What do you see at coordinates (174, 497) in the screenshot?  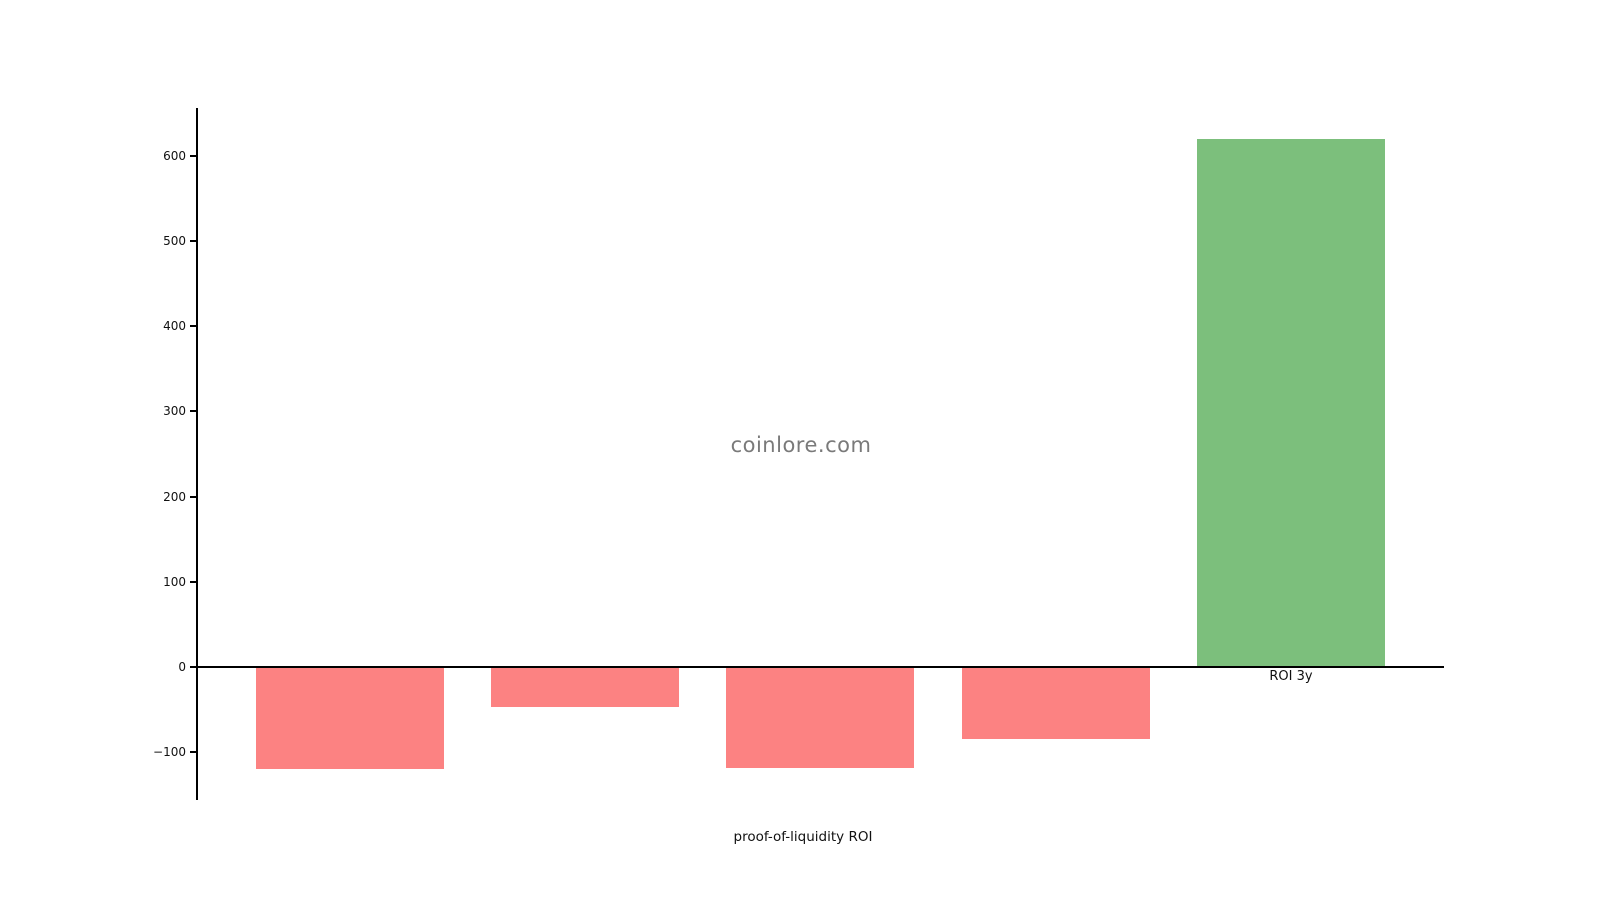 I see `y-tick-label: 200` at bounding box center [174, 497].